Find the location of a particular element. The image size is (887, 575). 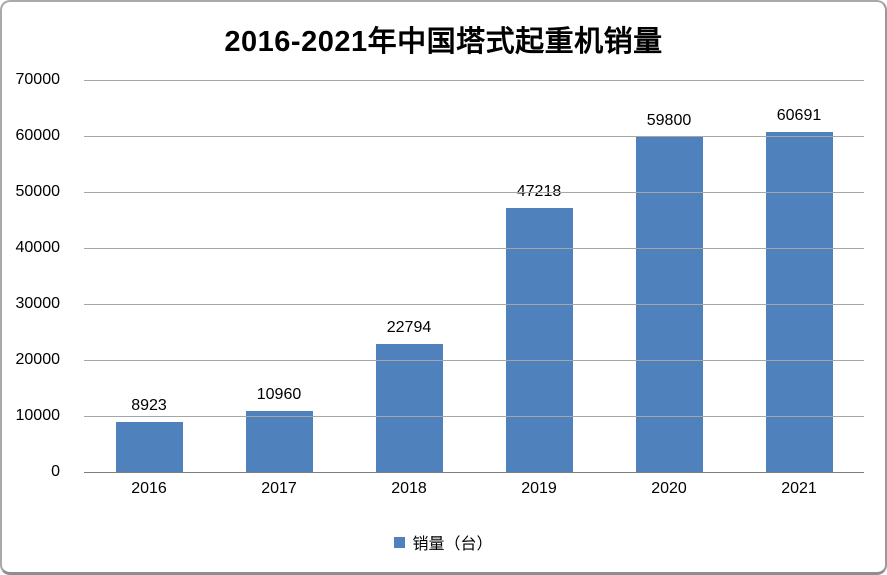

legend: 销量（台） is located at coordinates (443, 542).